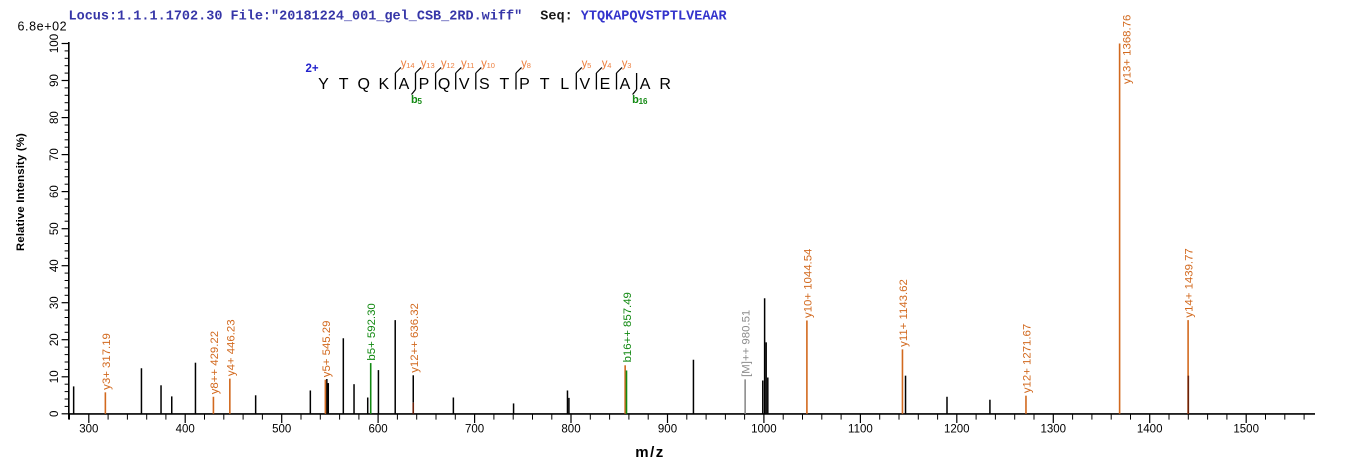  What do you see at coordinates (904, 313) in the screenshot?
I see `svg-text: y11+ 1143.62` at bounding box center [904, 313].